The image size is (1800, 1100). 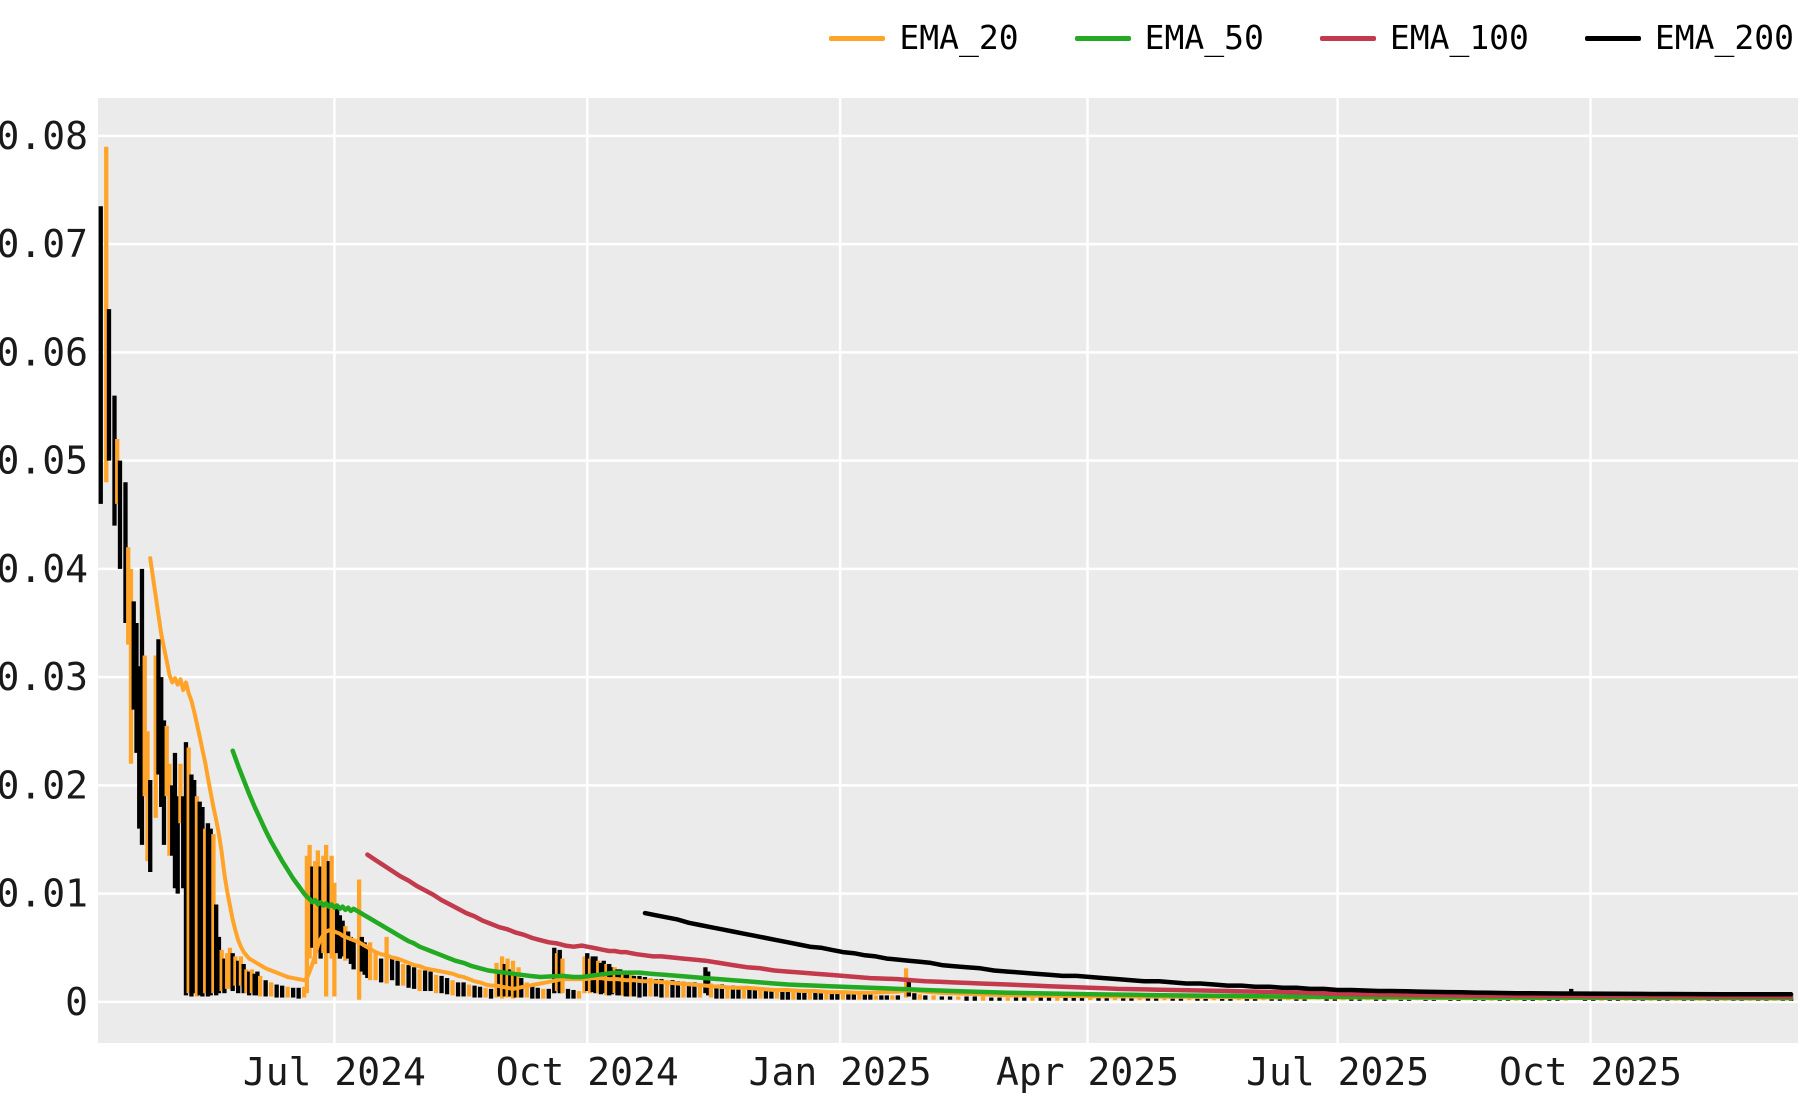 What do you see at coordinates (44, 677) in the screenshot?
I see `y-tick-label: 0.03` at bounding box center [44, 677].